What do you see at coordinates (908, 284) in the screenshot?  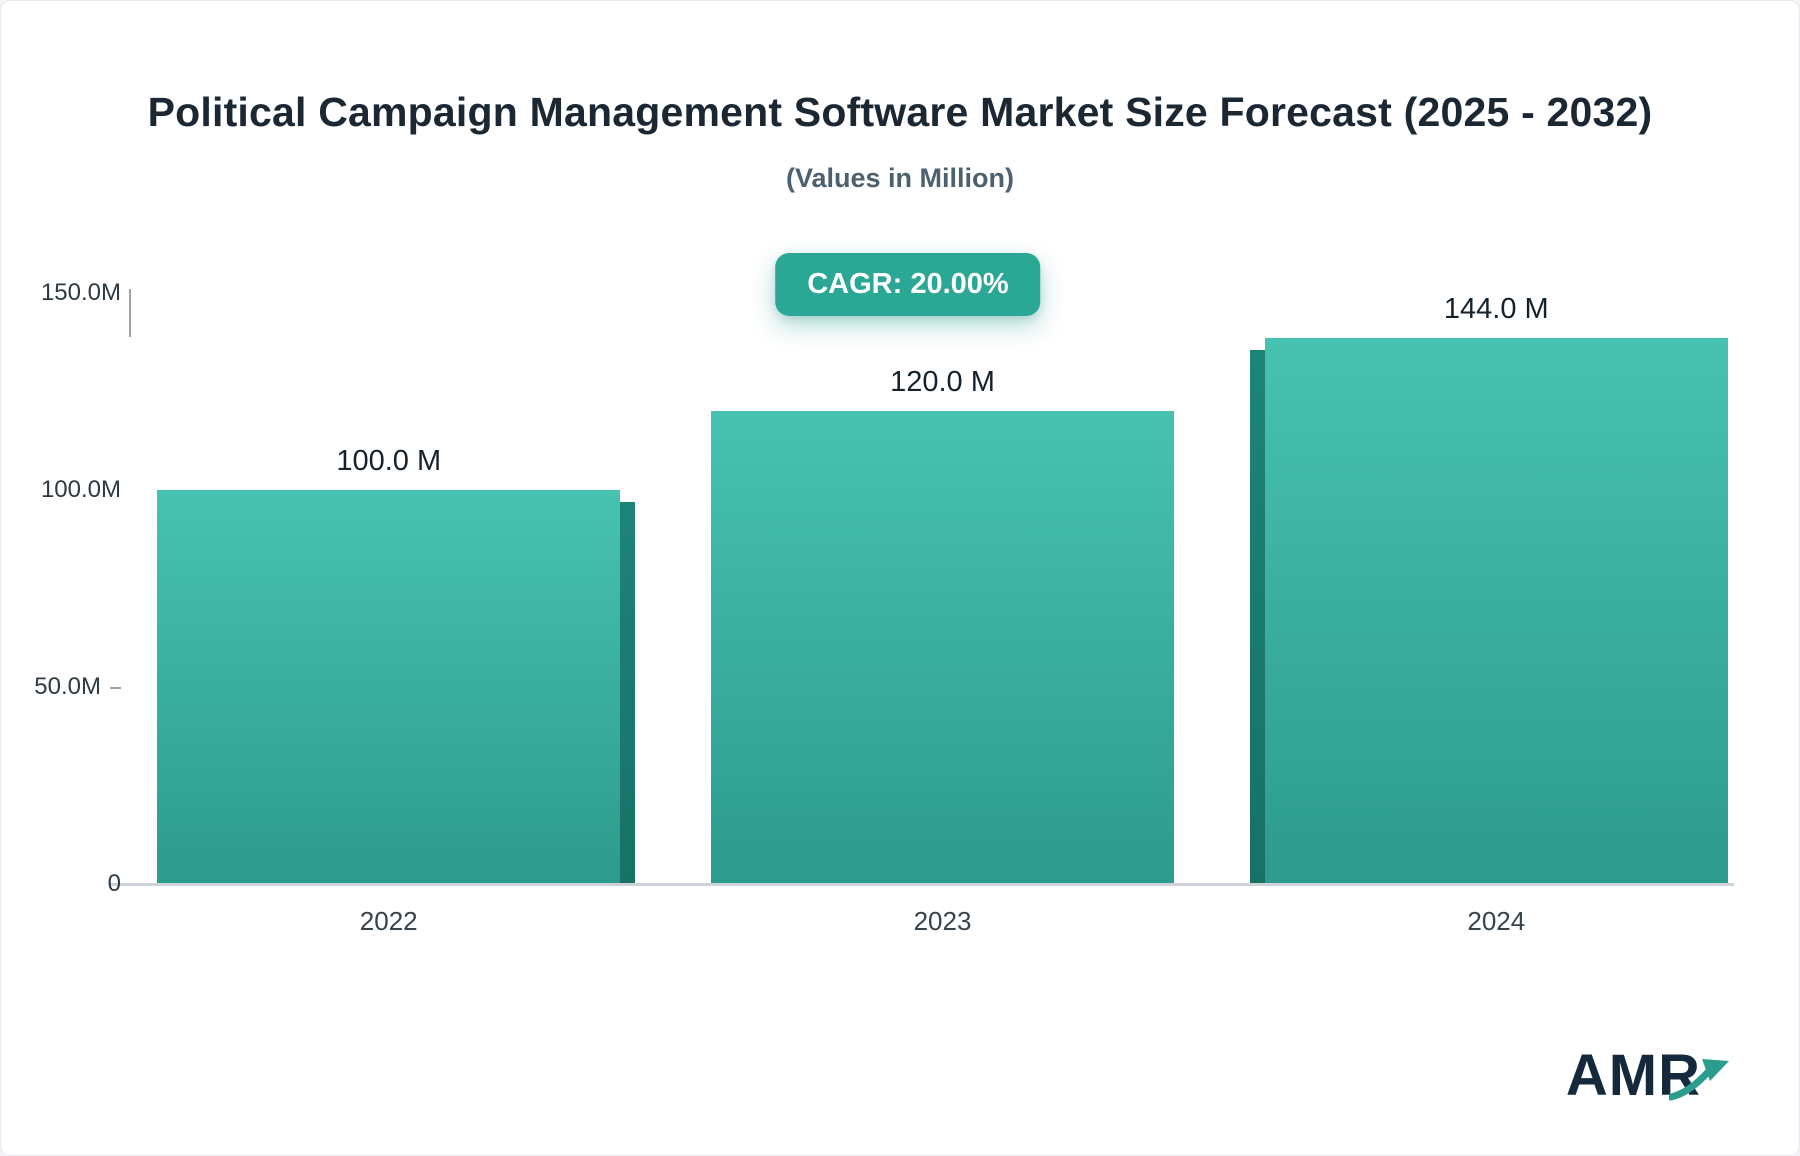 I see `cagr-badge: CAGR: 20.00%` at bounding box center [908, 284].